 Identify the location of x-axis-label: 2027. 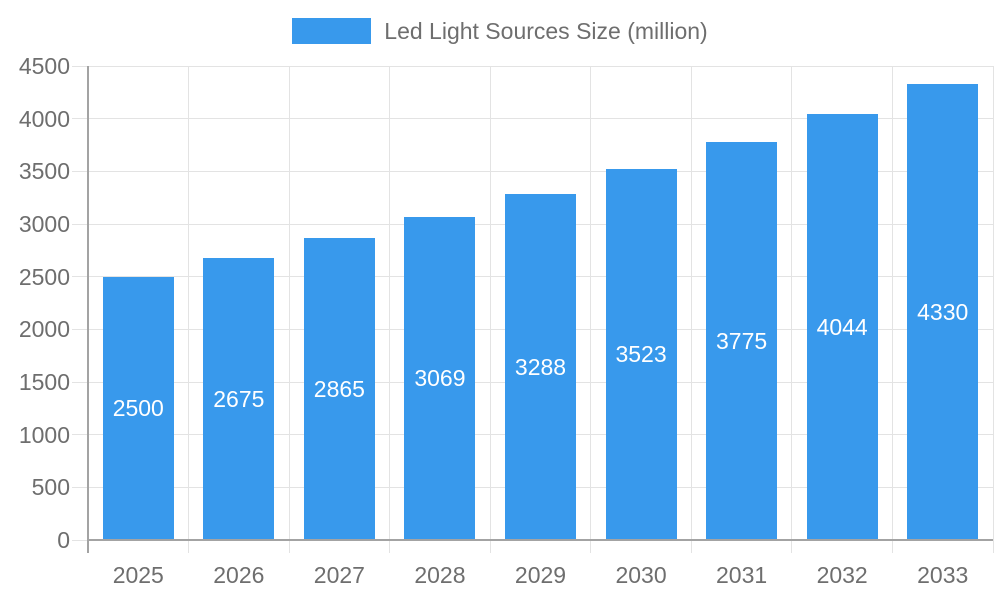
(339, 575).